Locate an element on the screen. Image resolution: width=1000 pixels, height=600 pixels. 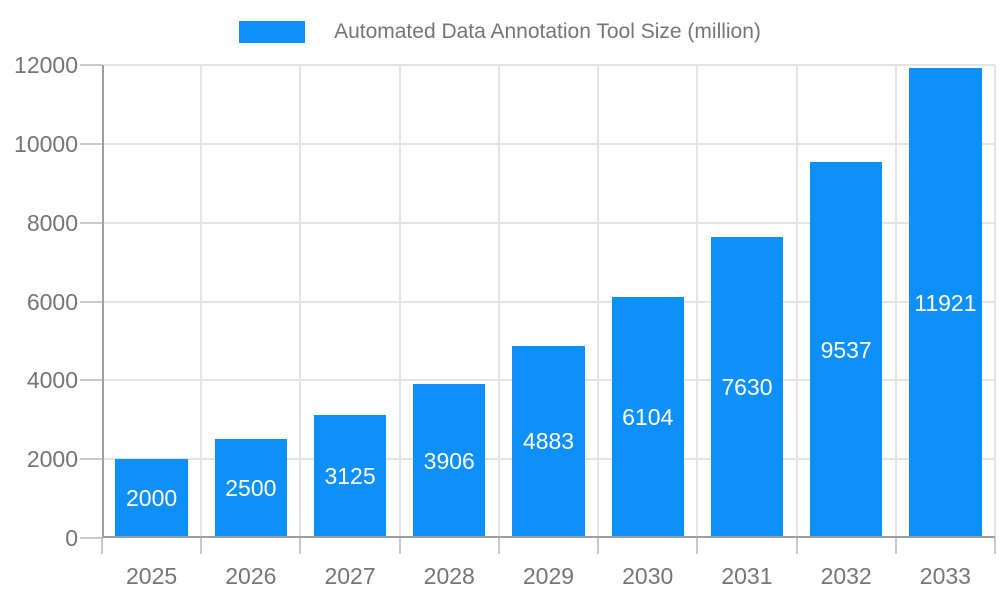
bar-value-label: 3906 is located at coordinates (449, 460).